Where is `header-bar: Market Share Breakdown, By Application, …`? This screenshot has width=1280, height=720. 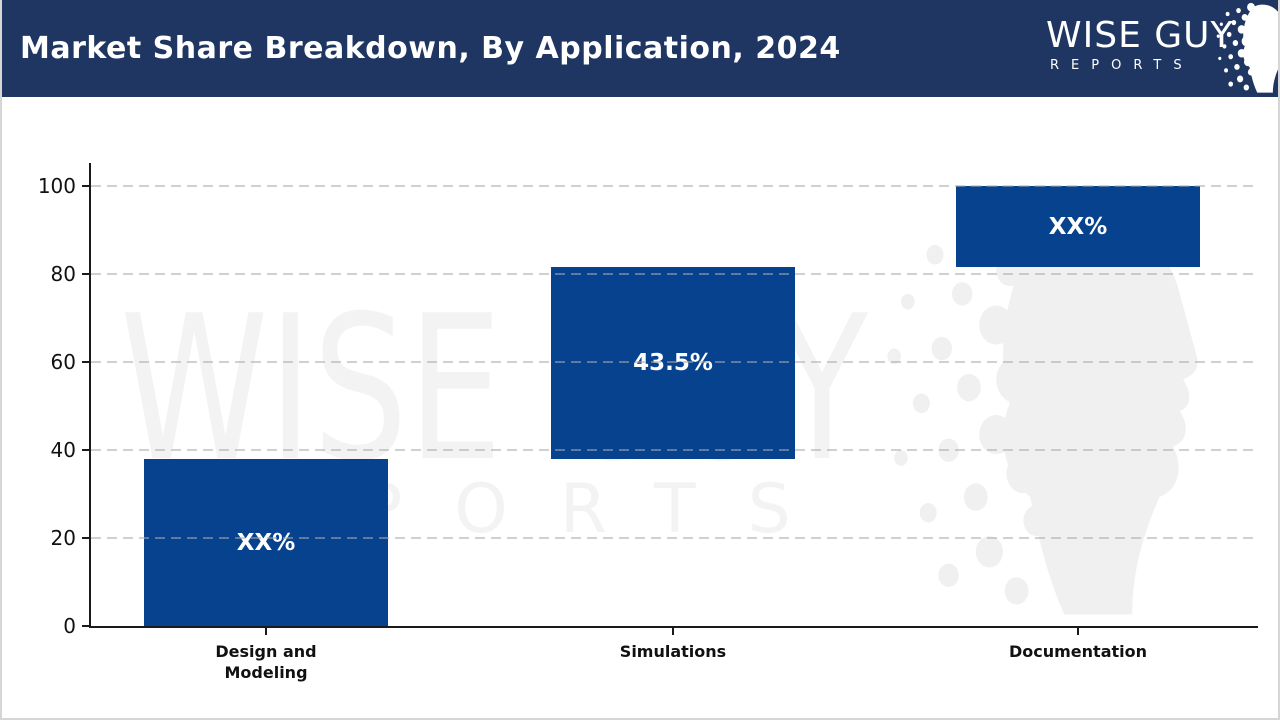 header-bar: Market Share Breakdown, By Application, … is located at coordinates (640, 48).